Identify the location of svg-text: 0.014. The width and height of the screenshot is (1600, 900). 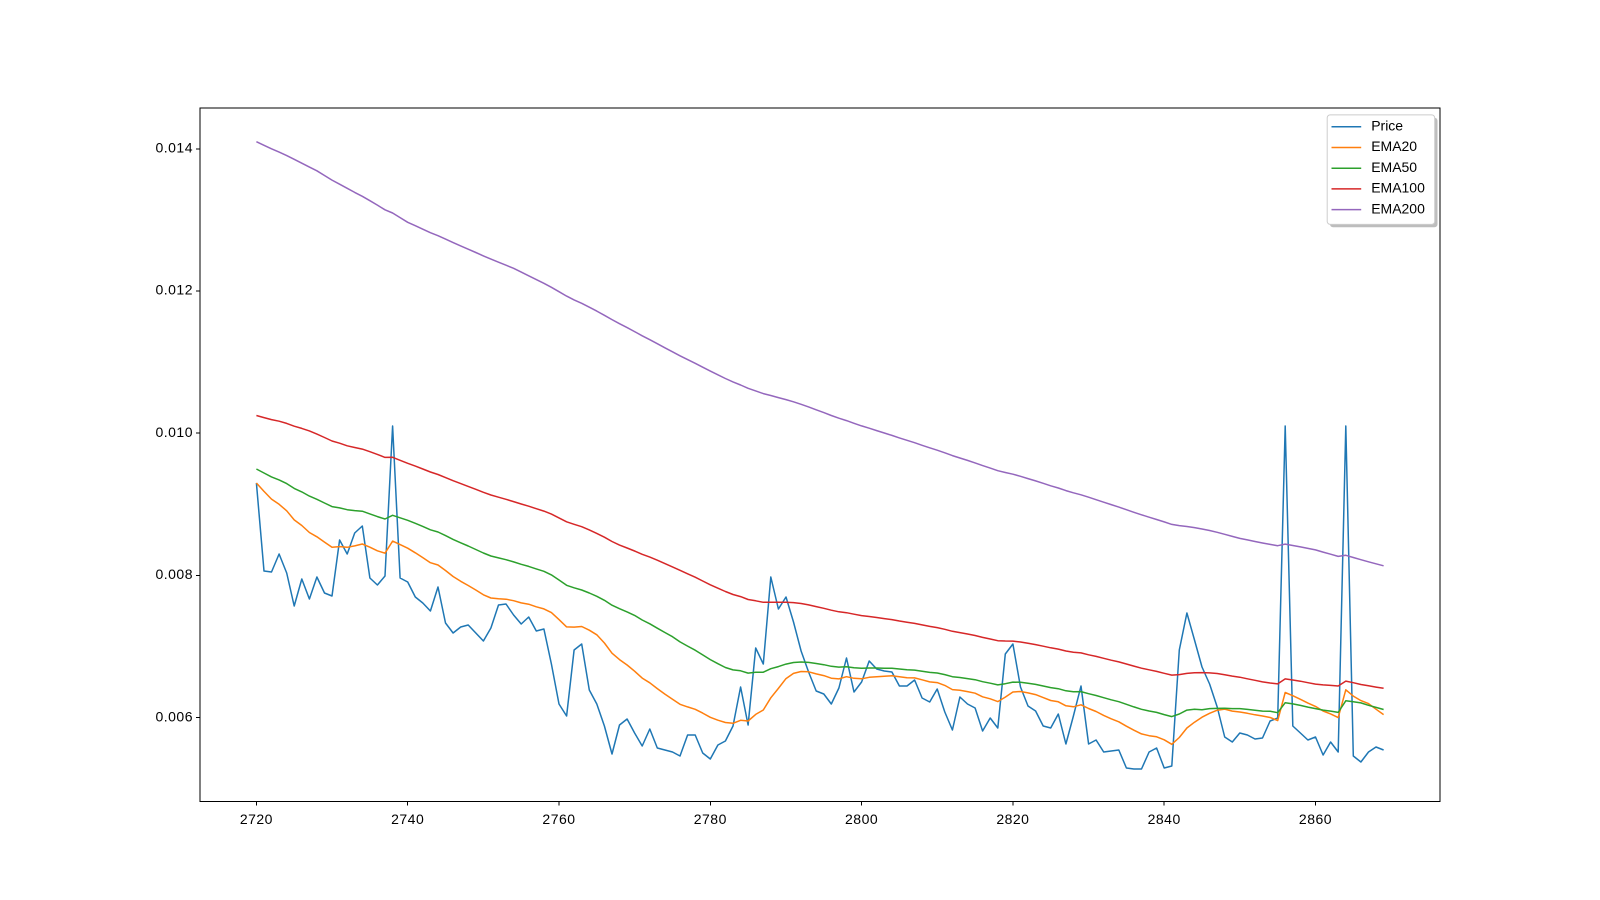
(174, 148).